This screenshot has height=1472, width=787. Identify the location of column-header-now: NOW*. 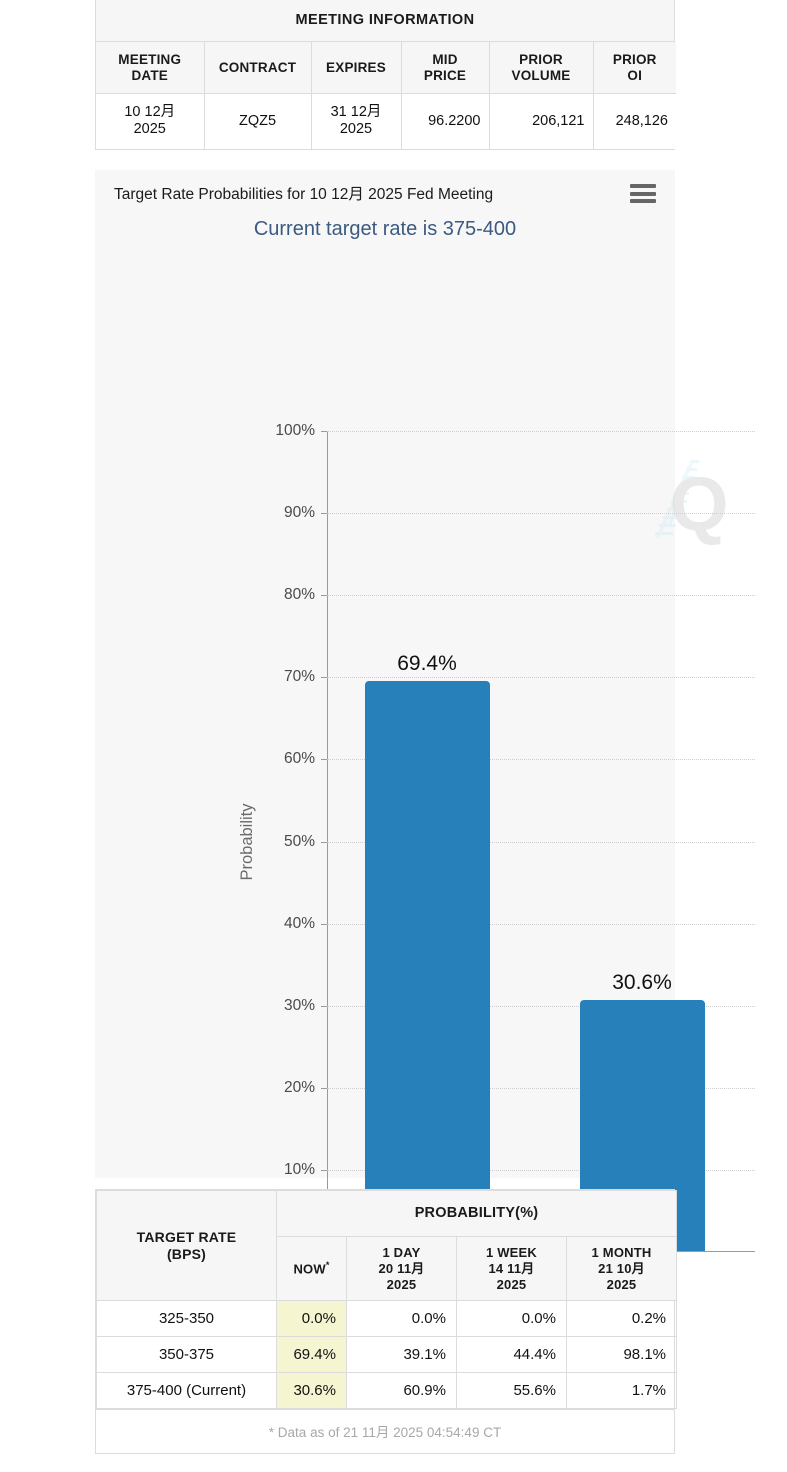
(311, 1269).